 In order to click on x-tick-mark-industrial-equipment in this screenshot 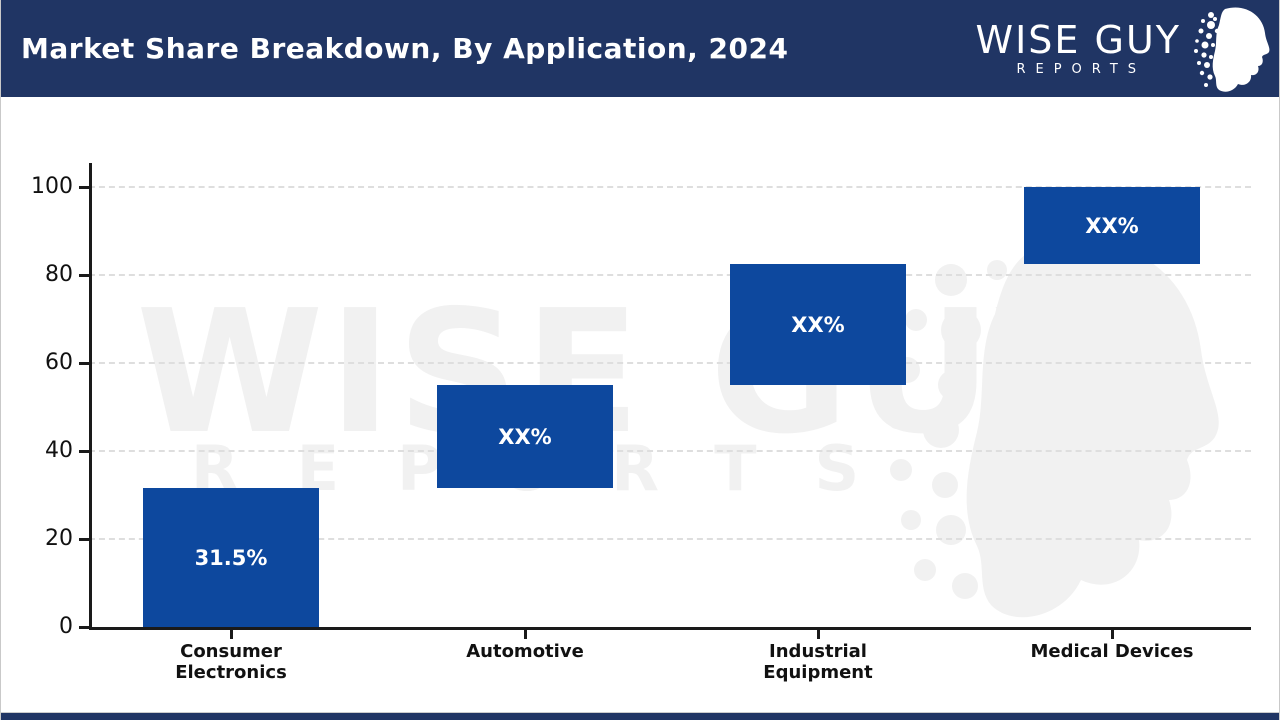, I will do `click(818, 634)`.